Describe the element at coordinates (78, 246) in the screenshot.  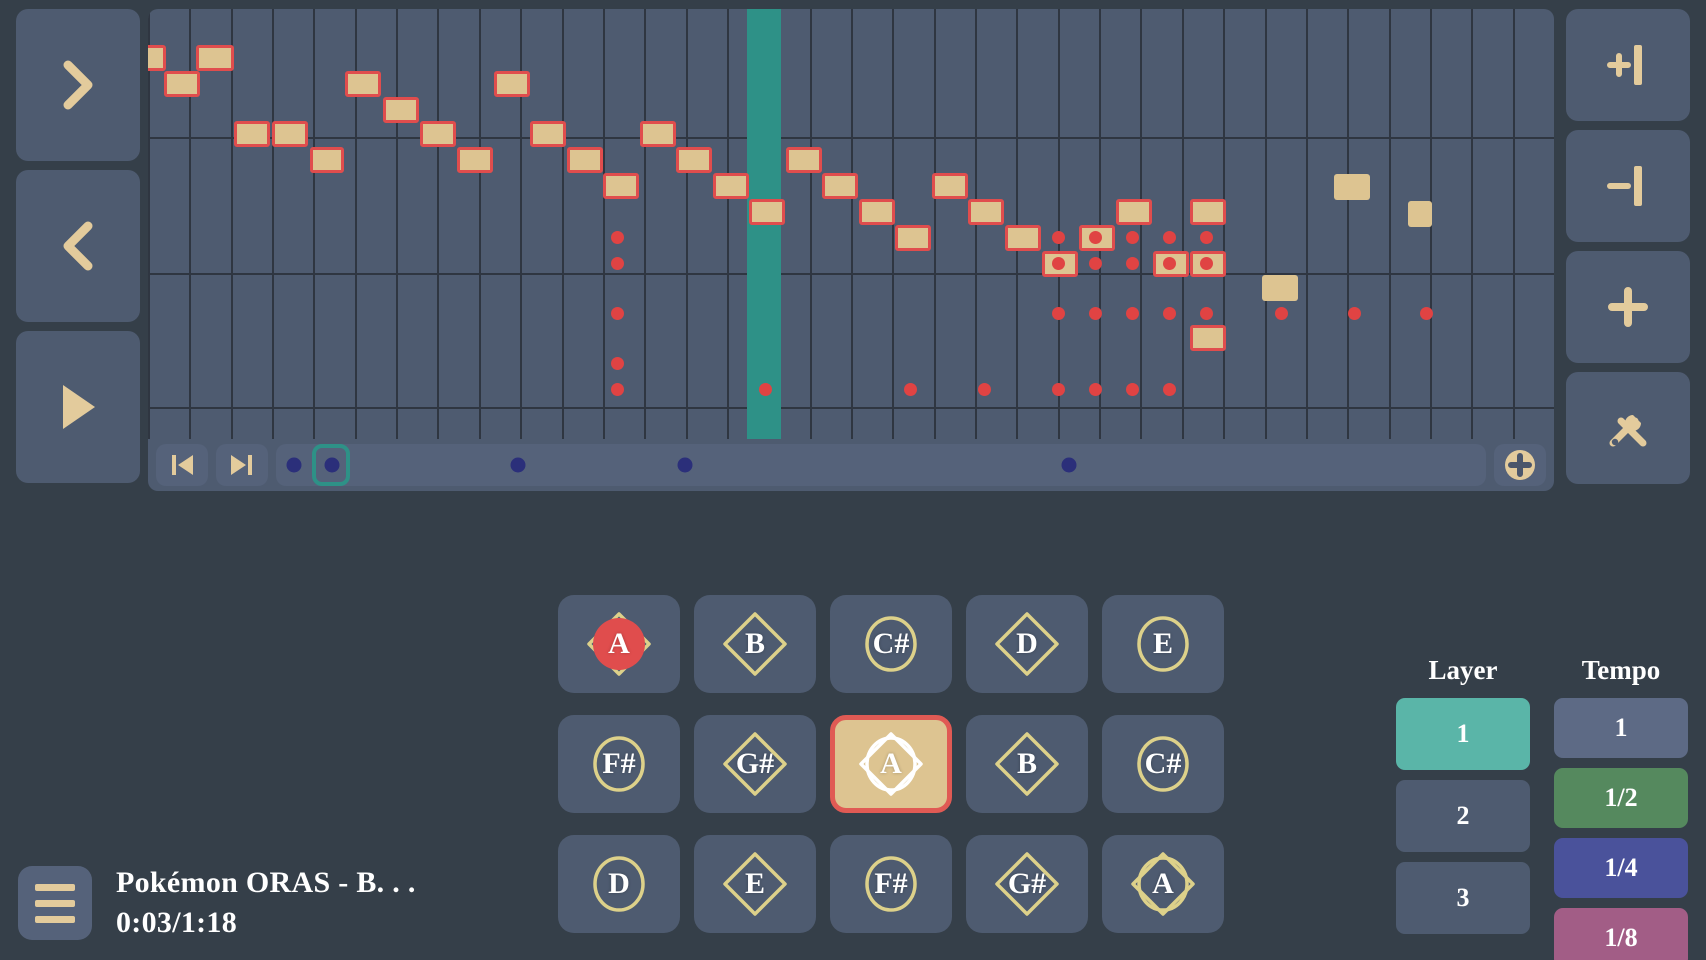
I see `chevron-left-button` at that location.